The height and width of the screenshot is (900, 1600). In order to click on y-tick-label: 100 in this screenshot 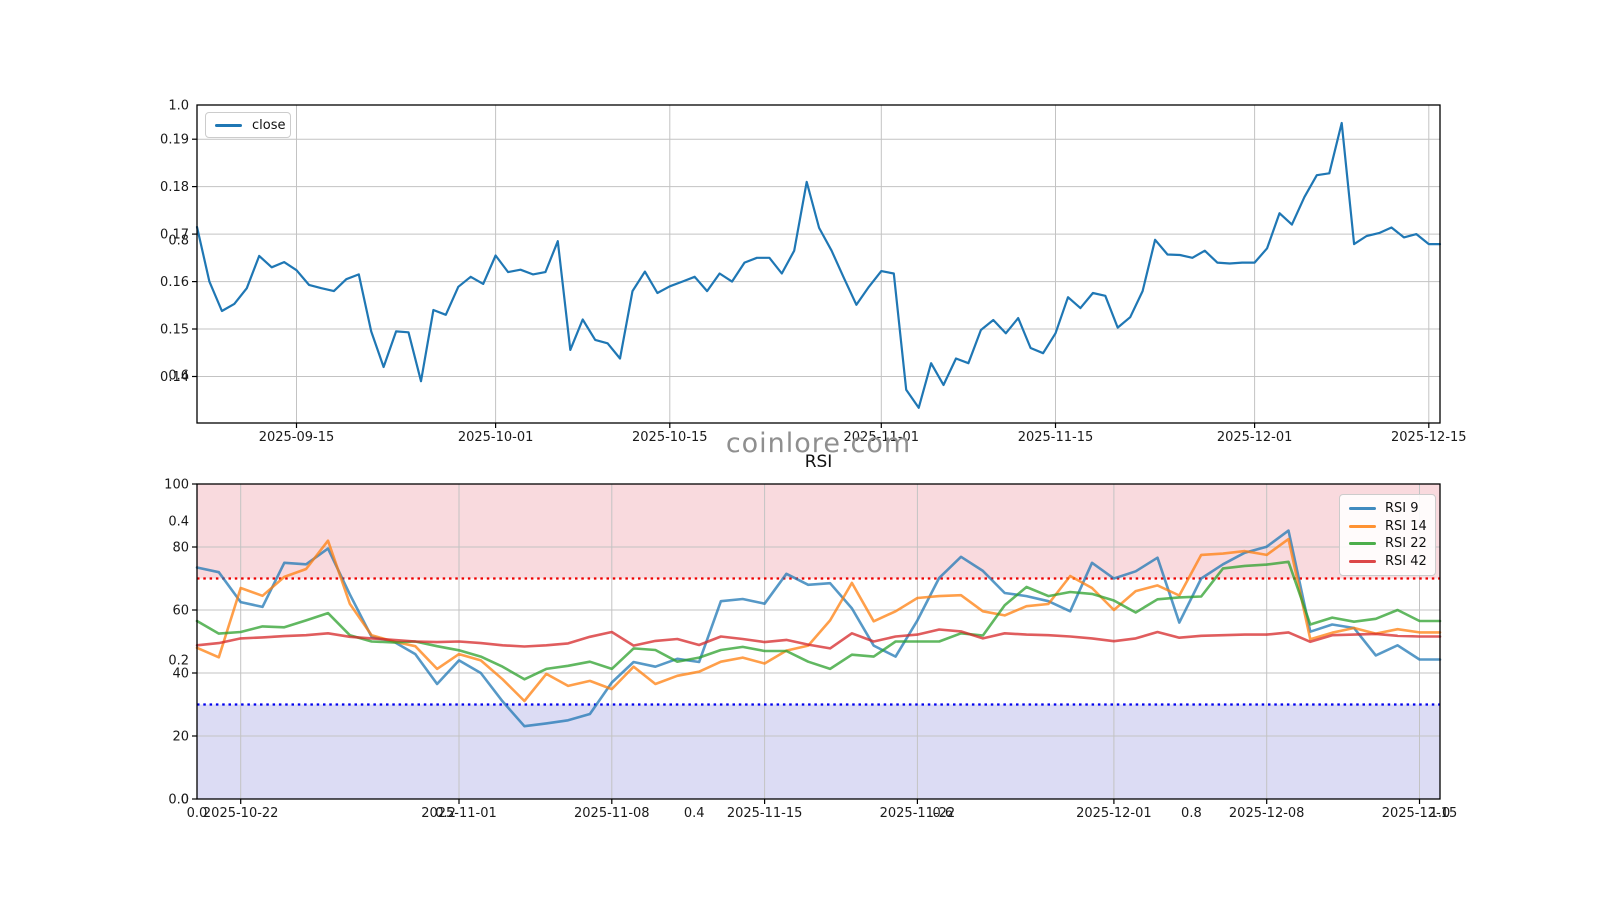, I will do `click(176, 485)`.